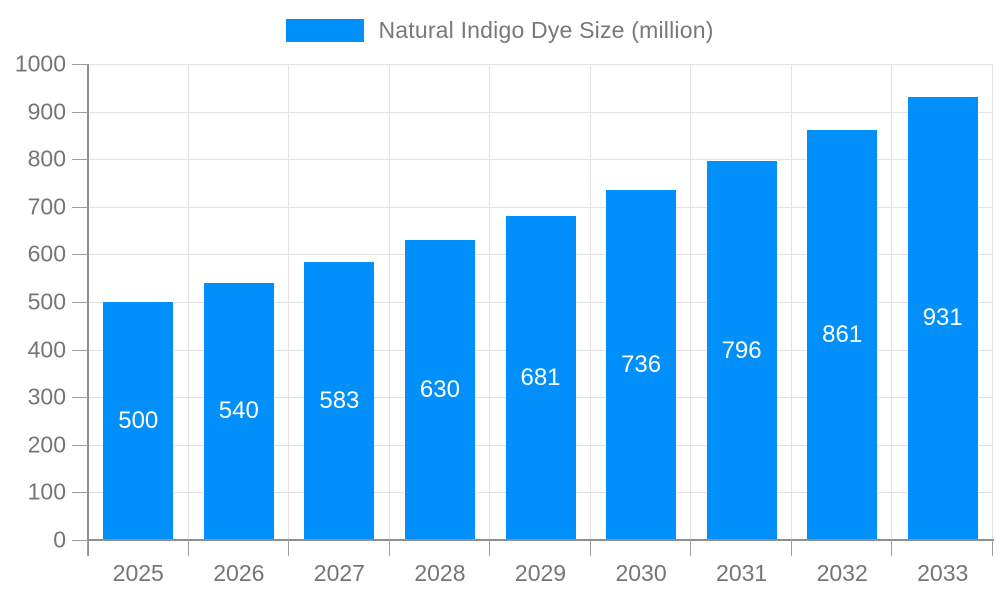  I want to click on bar-2027: 583, so click(339, 401).